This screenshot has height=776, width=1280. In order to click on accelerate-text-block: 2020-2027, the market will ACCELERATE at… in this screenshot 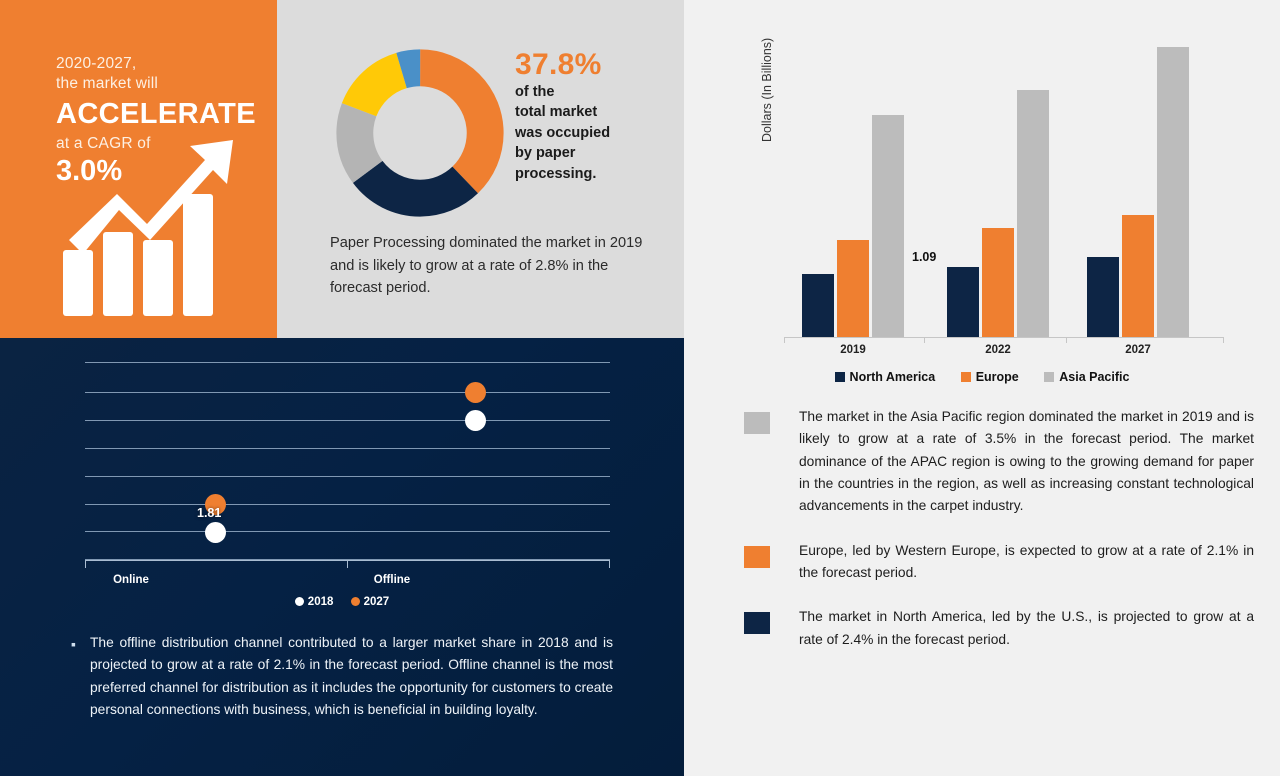, I will do `click(163, 121)`.